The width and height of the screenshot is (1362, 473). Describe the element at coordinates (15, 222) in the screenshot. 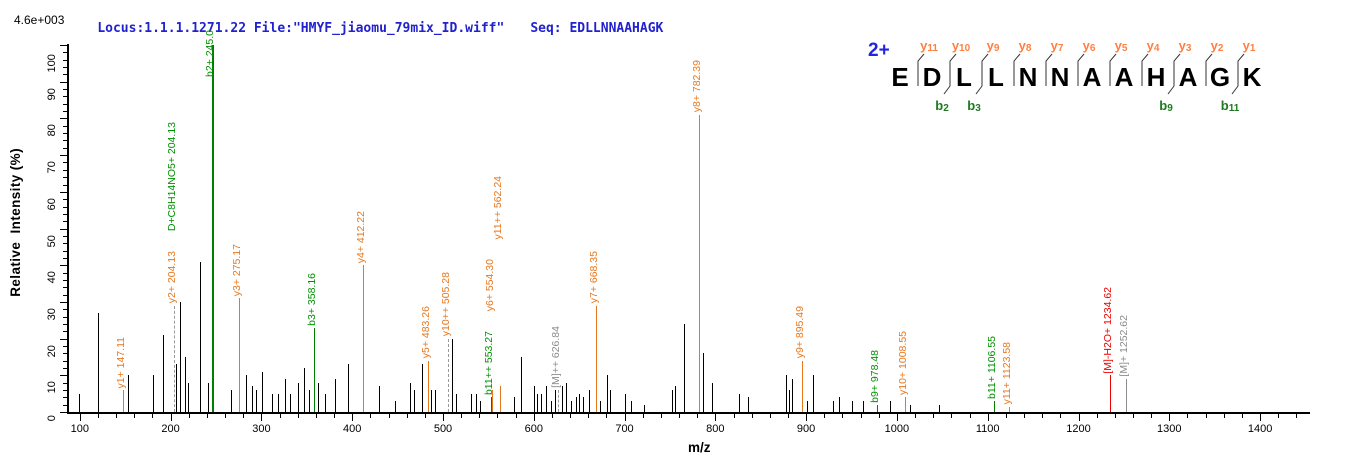

I see `y-axis-title: Relative Intensity (%)` at that location.